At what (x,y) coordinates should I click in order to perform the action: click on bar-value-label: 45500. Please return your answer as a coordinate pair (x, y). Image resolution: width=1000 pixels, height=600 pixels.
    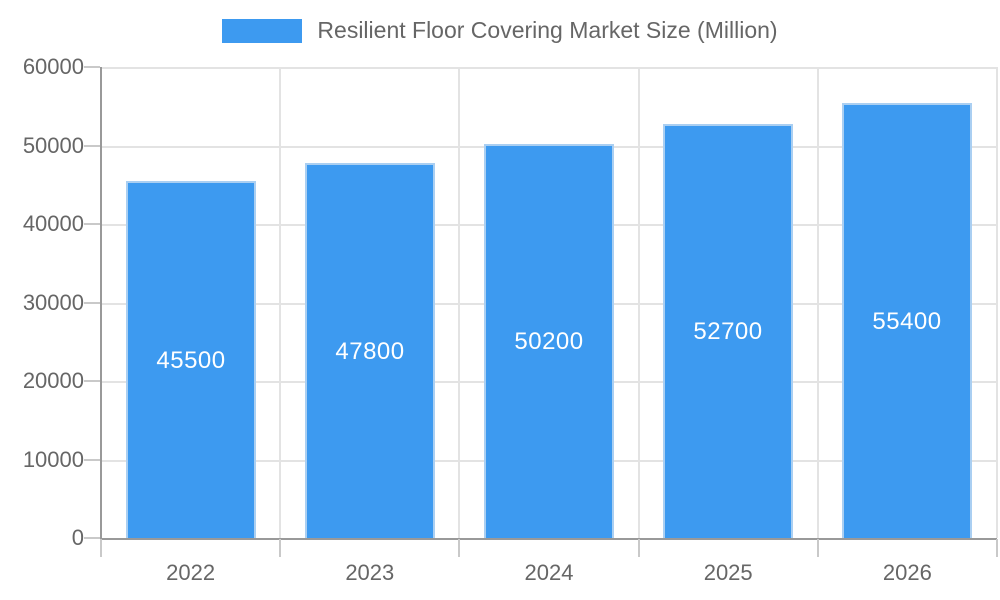
    Looking at the image, I should click on (191, 360).